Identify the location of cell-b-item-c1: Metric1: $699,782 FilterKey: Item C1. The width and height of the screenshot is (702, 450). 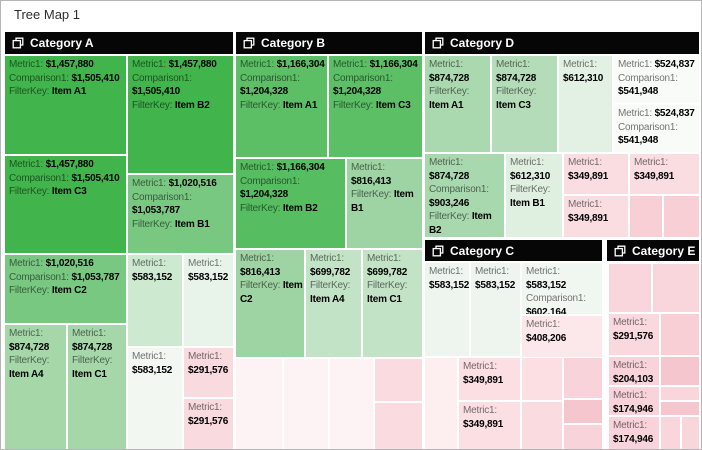
(392, 303).